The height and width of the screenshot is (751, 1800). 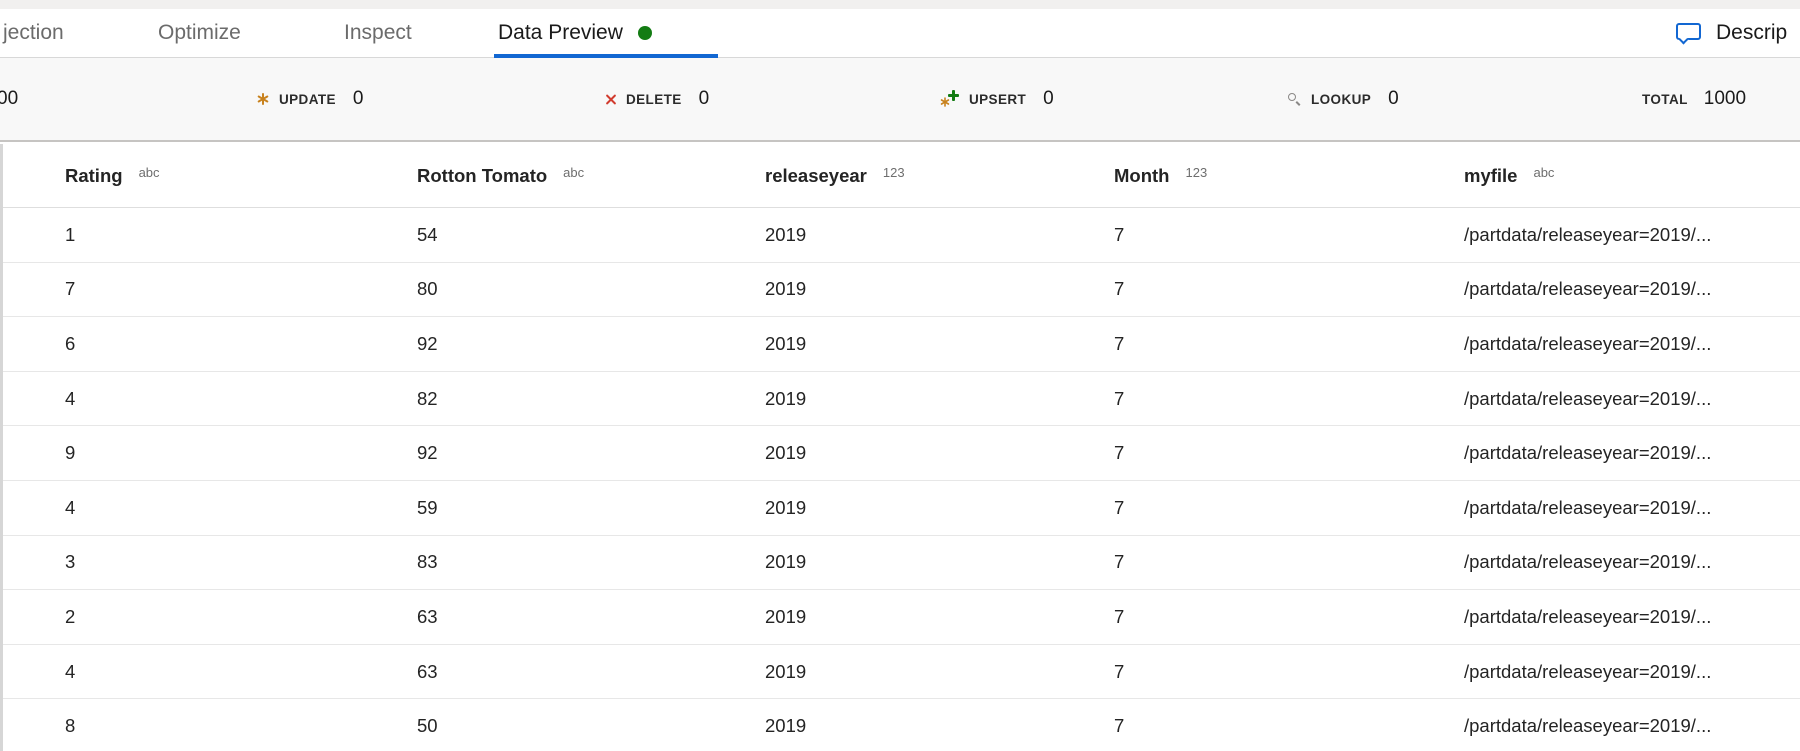 I want to click on description-button: Descrip, so click(x=1731, y=33).